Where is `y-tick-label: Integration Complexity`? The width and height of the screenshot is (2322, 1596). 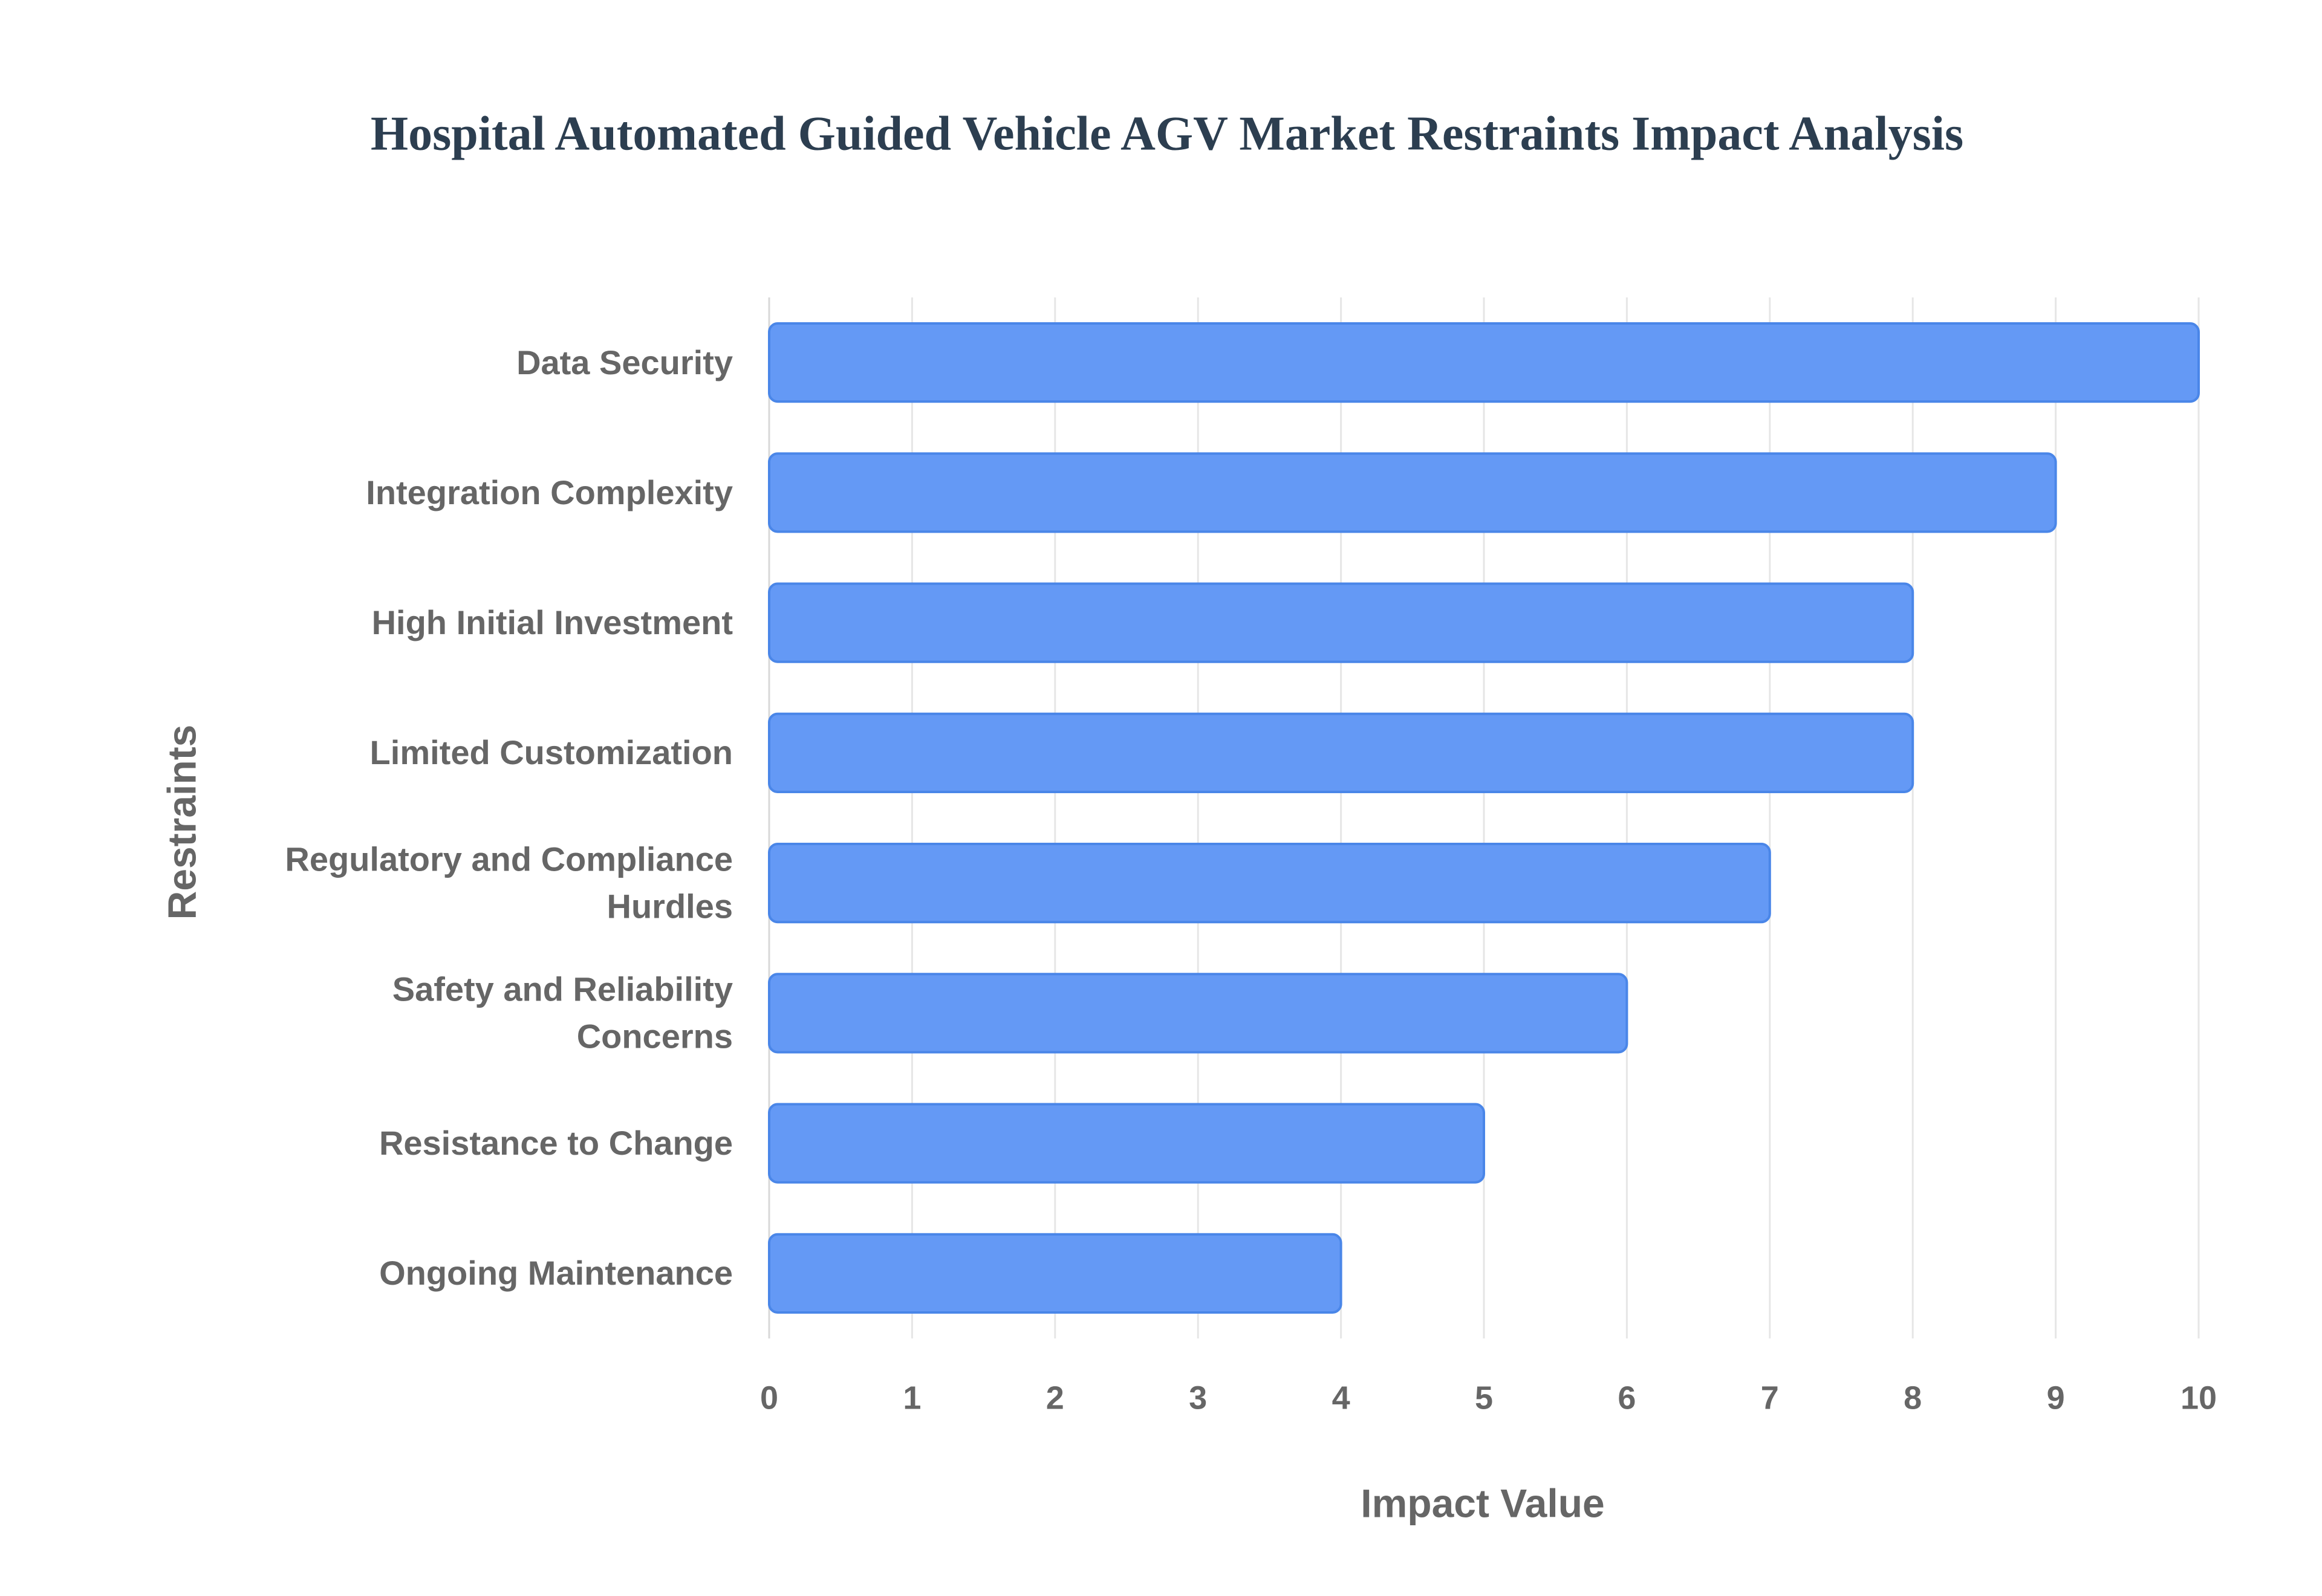
y-tick-label: Integration Complexity is located at coordinates (549, 492).